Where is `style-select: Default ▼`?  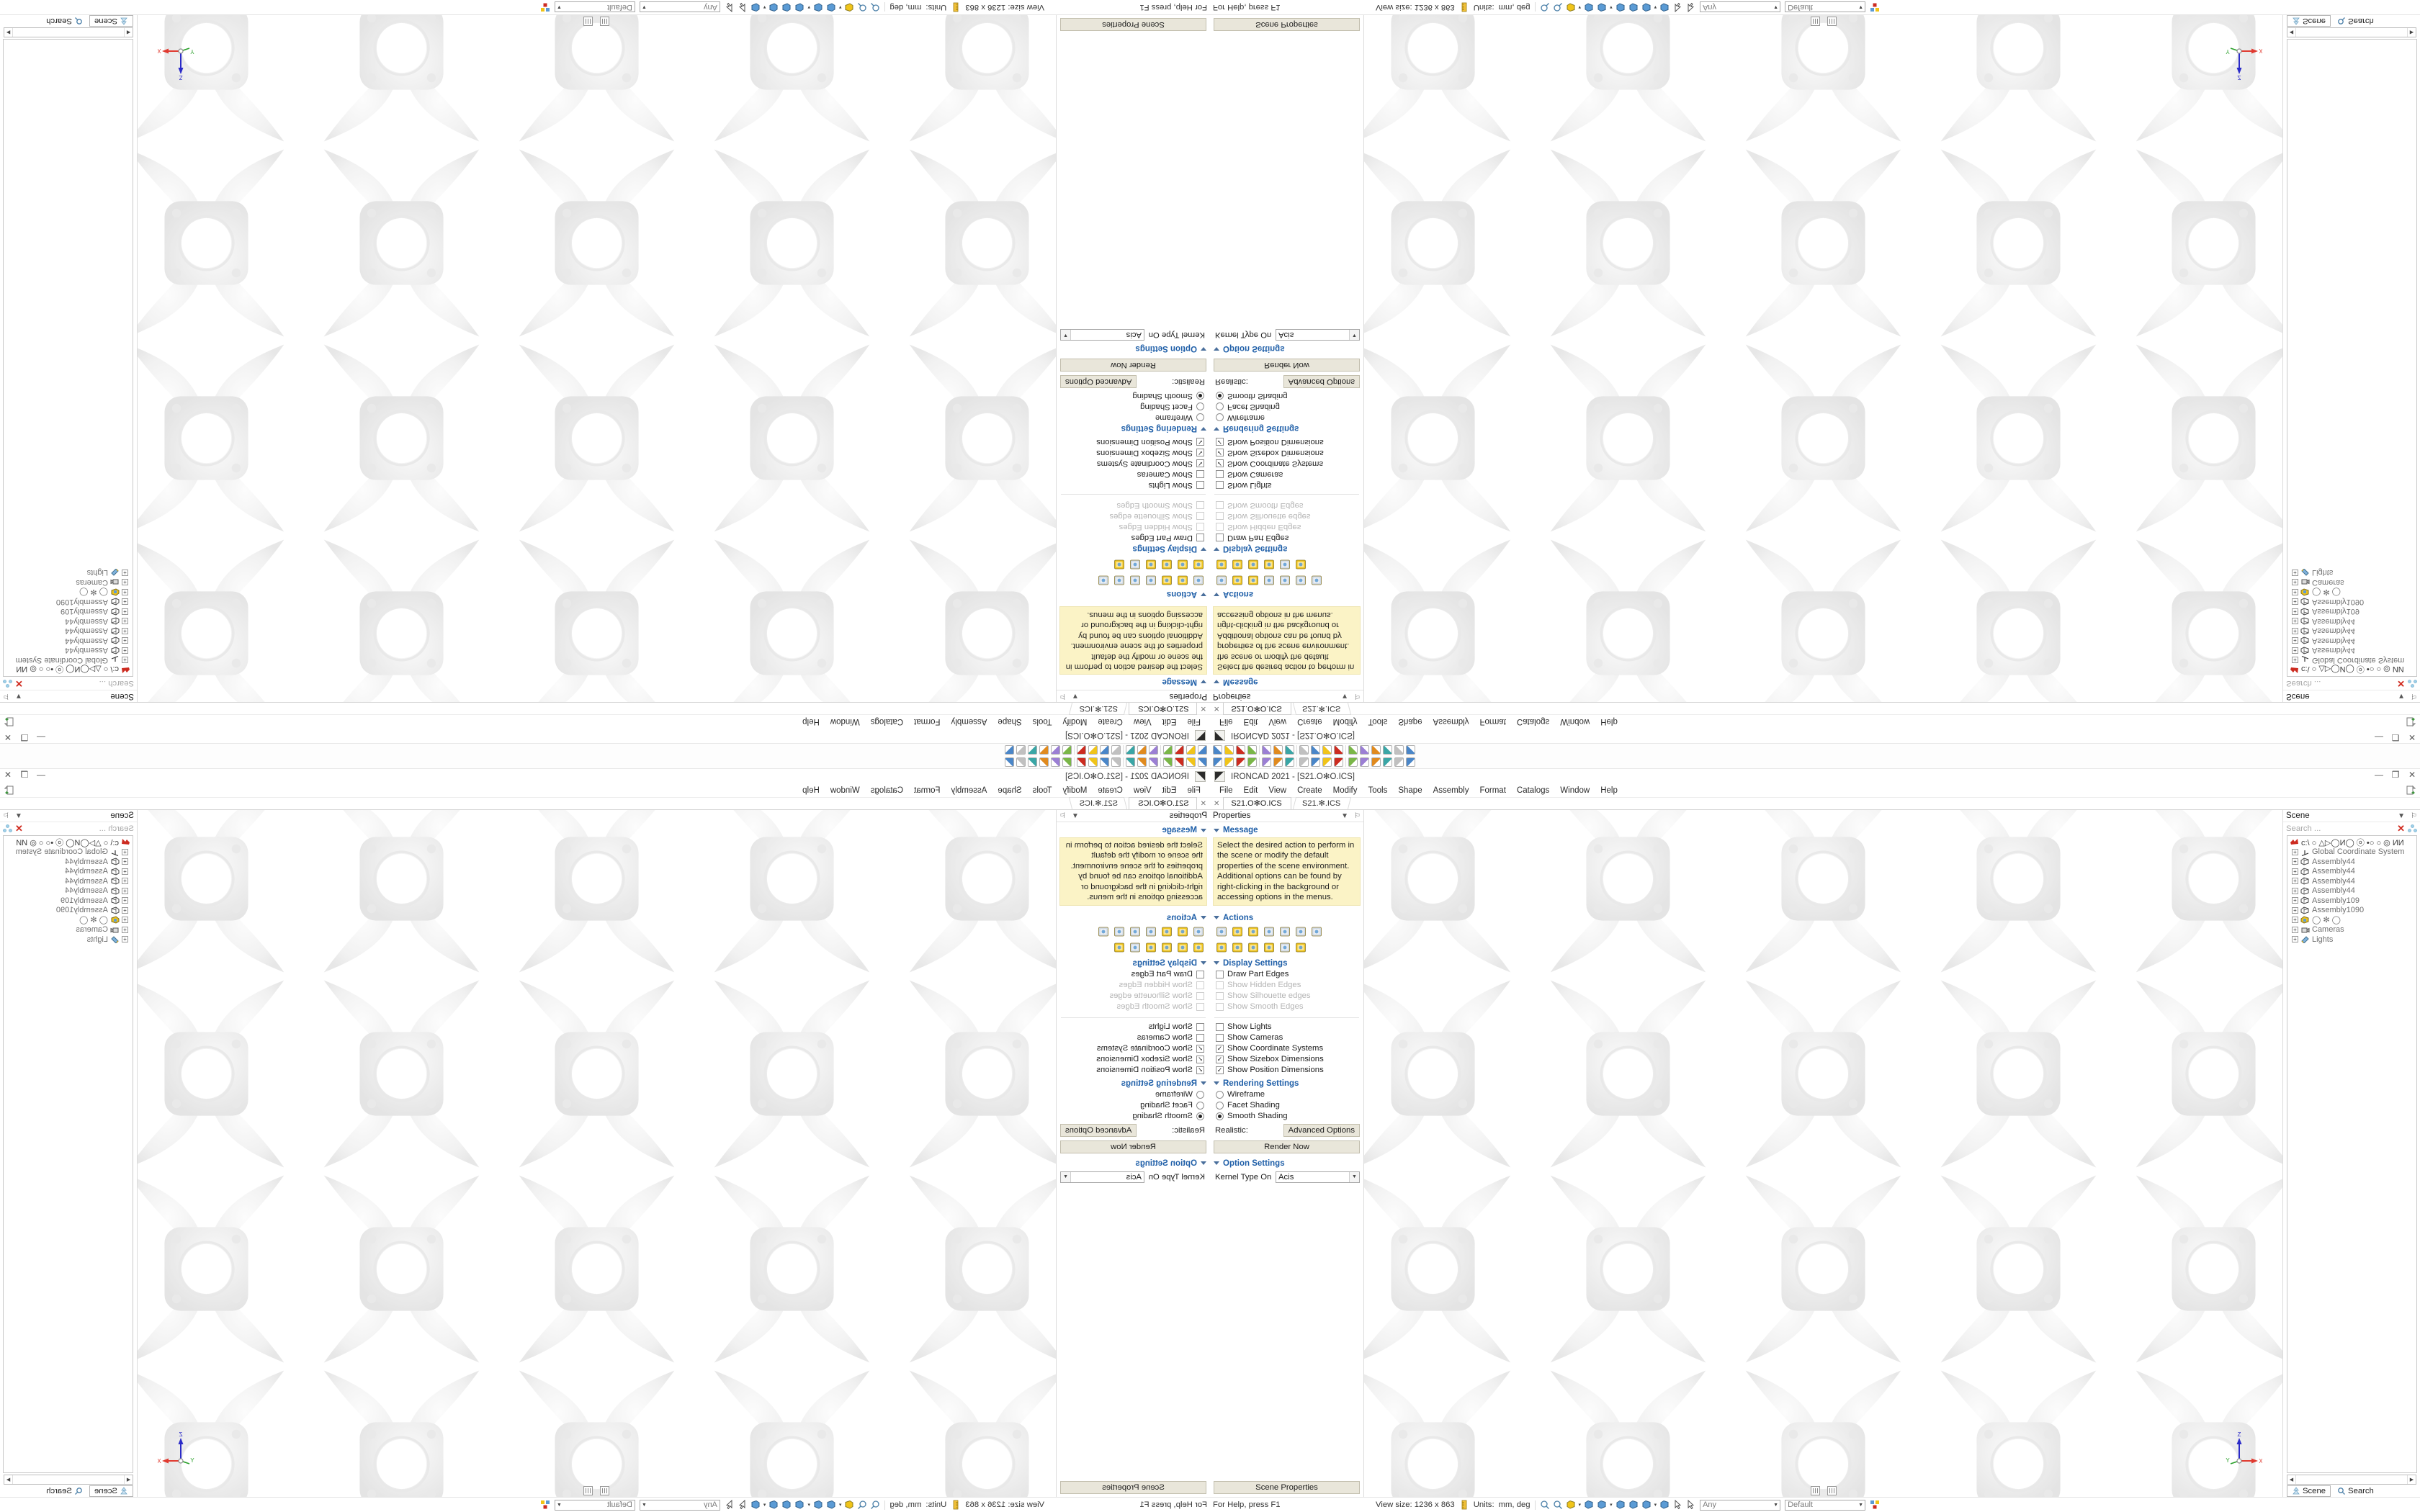 style-select: Default ▼ is located at coordinates (594, 1505).